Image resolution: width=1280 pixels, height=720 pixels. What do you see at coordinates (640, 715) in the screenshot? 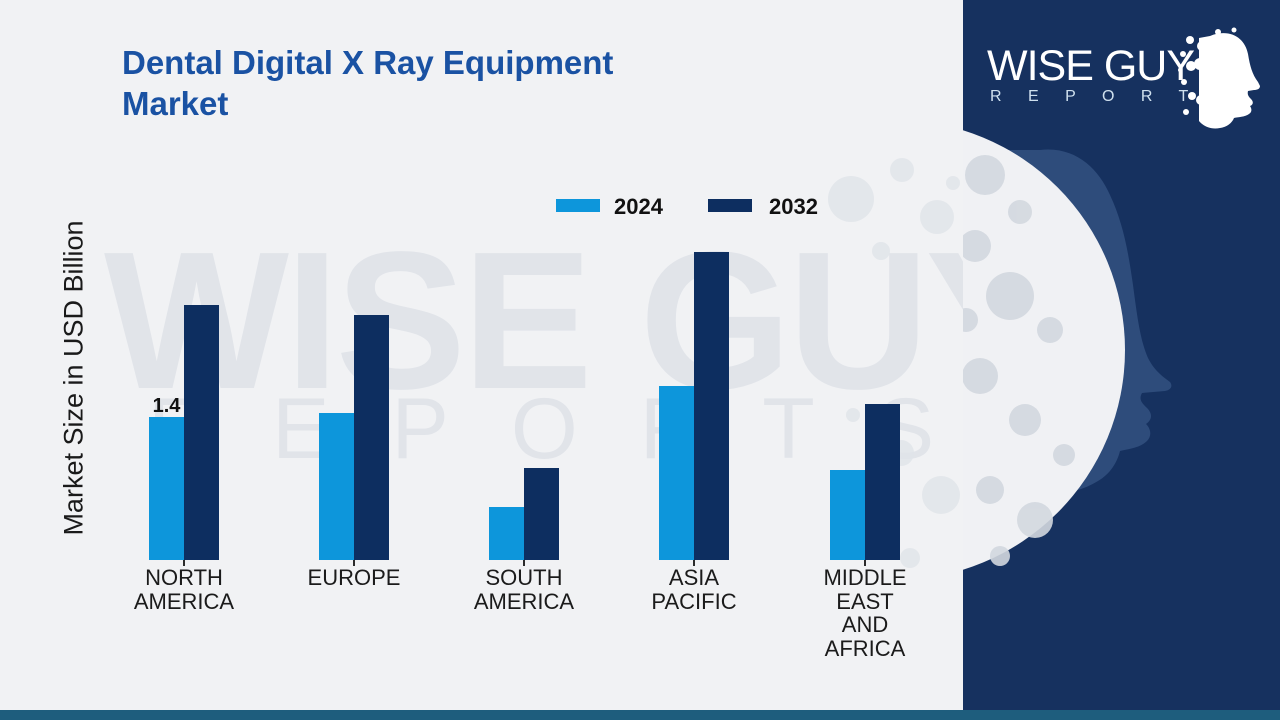
I see `bottom-accent-bar` at bounding box center [640, 715].